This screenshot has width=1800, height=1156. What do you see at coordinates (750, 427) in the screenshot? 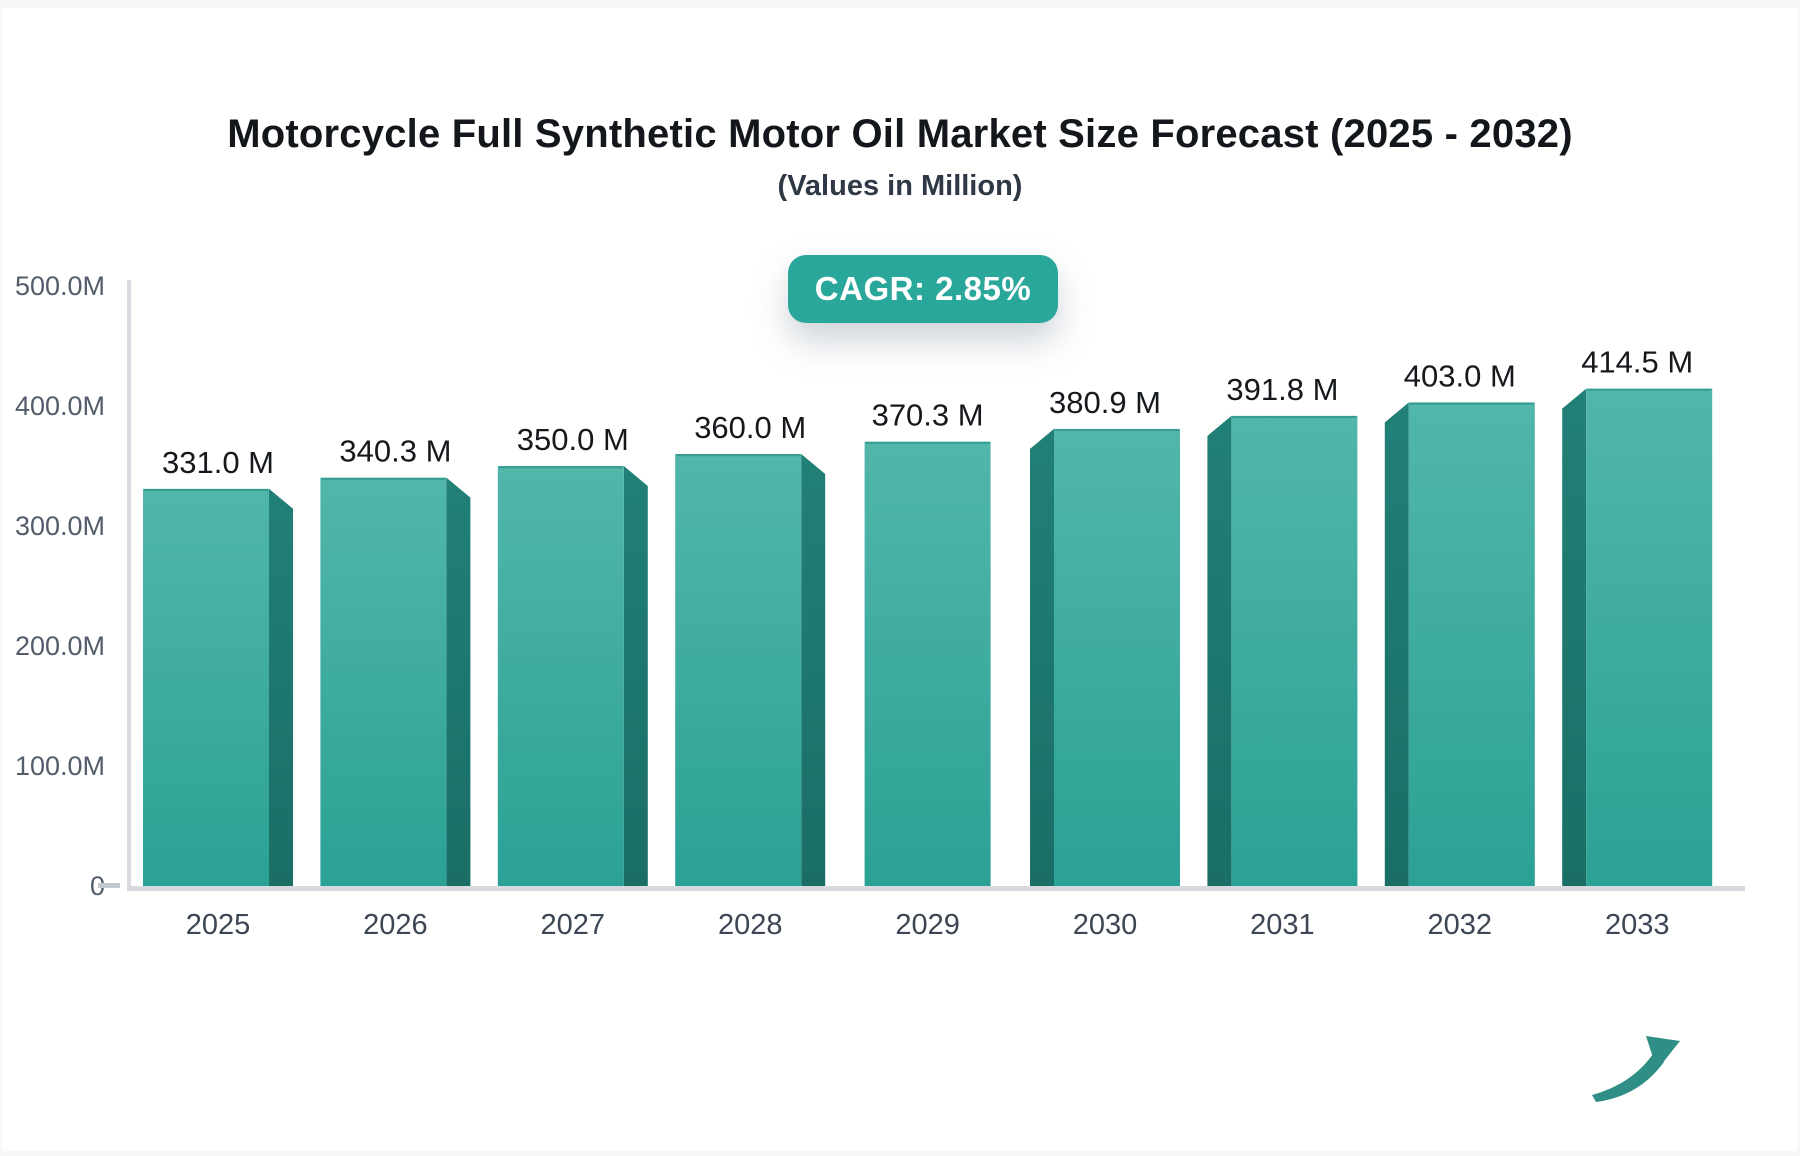
I see `bar-value-label: 360.0 M` at bounding box center [750, 427].